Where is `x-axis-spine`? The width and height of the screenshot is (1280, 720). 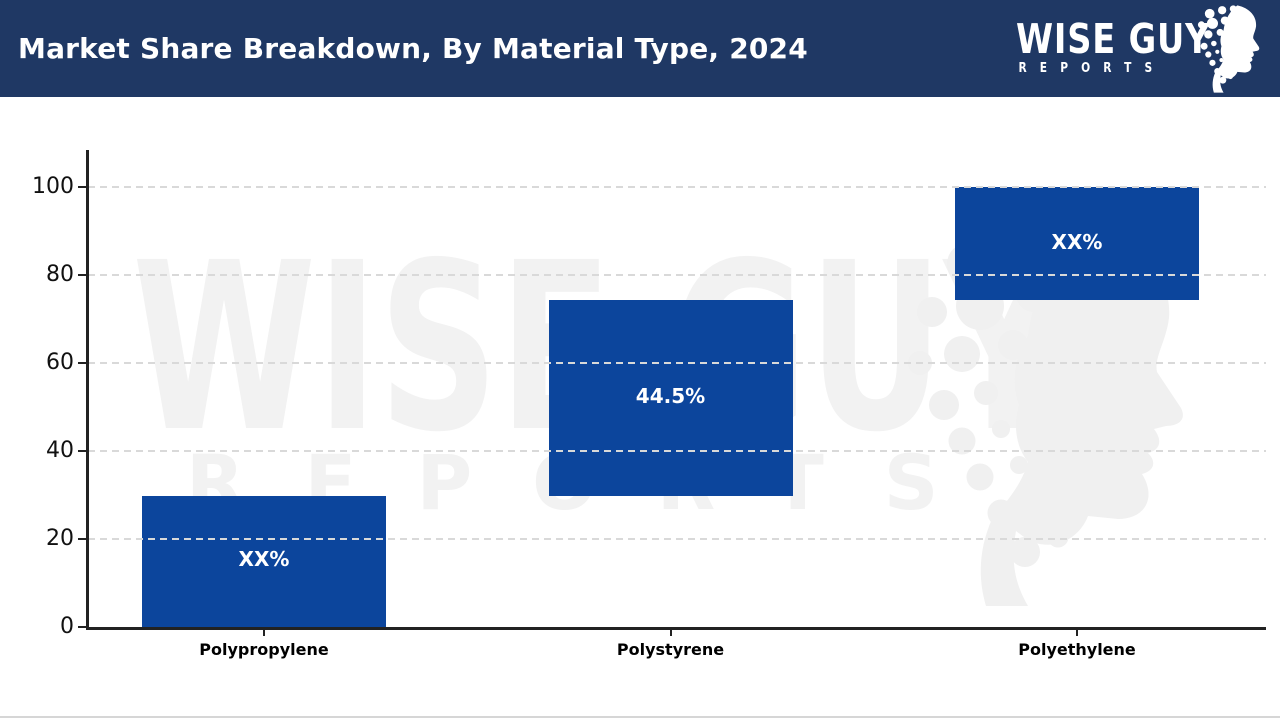 x-axis-spine is located at coordinates (676, 628).